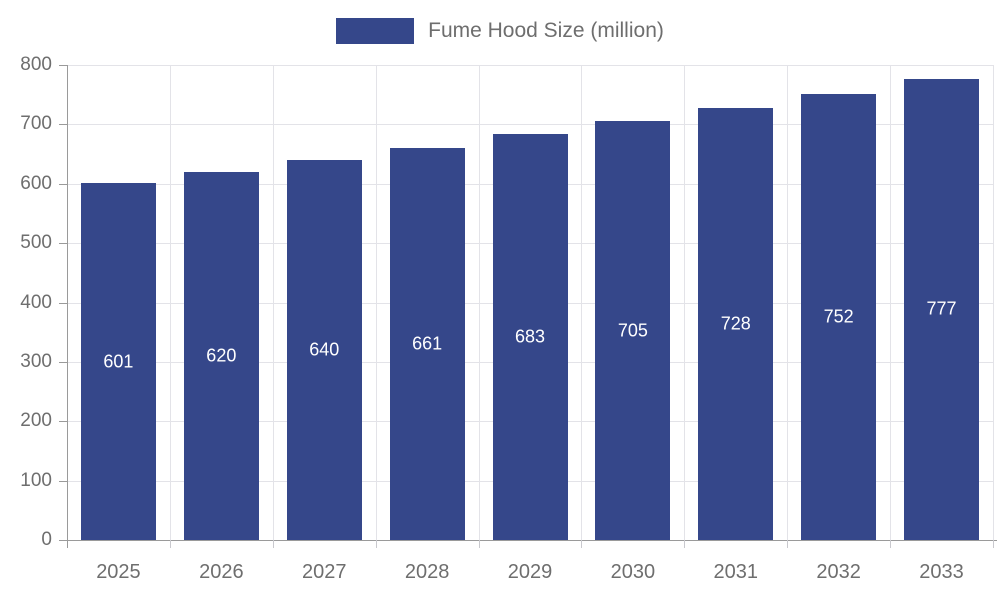 The width and height of the screenshot is (1000, 600). I want to click on y-tick-label: 400, so click(36, 302).